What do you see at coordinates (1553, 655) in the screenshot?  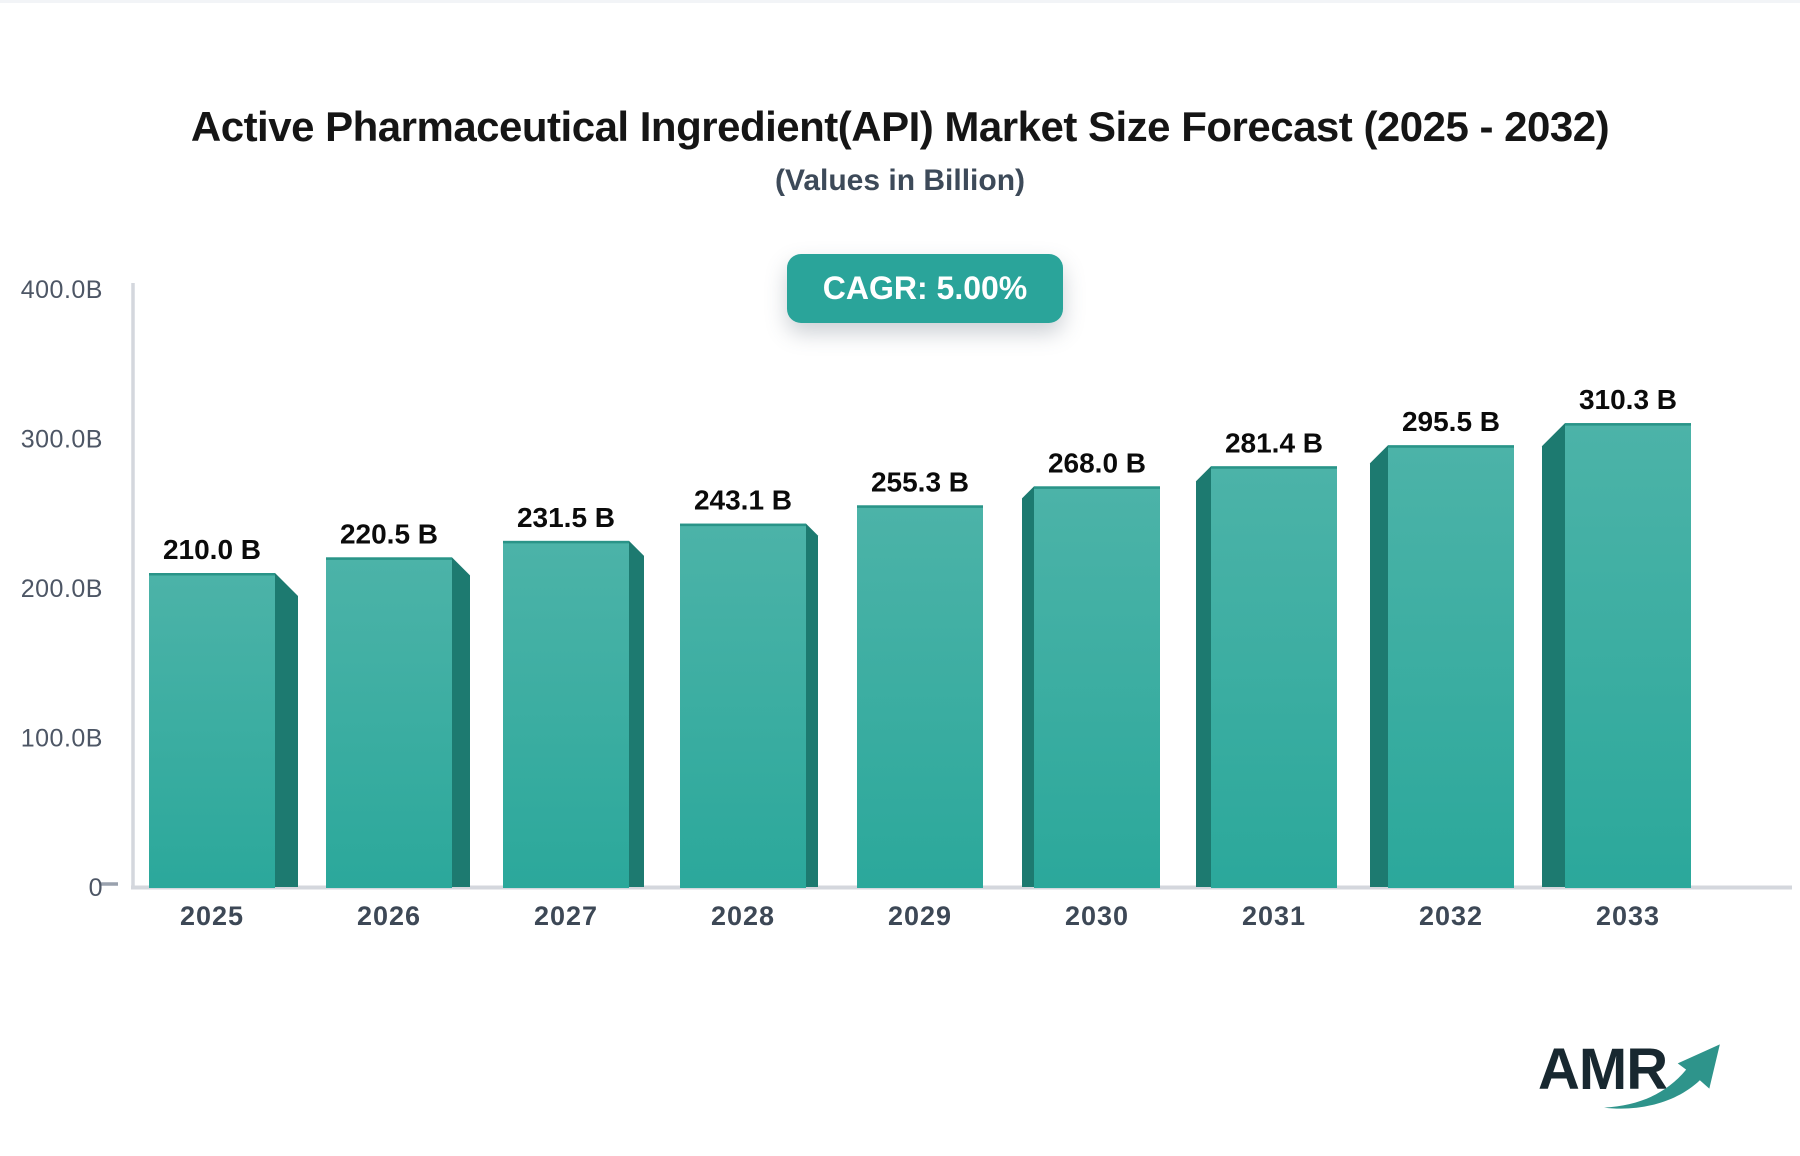 I see `bar-side-face-2033` at bounding box center [1553, 655].